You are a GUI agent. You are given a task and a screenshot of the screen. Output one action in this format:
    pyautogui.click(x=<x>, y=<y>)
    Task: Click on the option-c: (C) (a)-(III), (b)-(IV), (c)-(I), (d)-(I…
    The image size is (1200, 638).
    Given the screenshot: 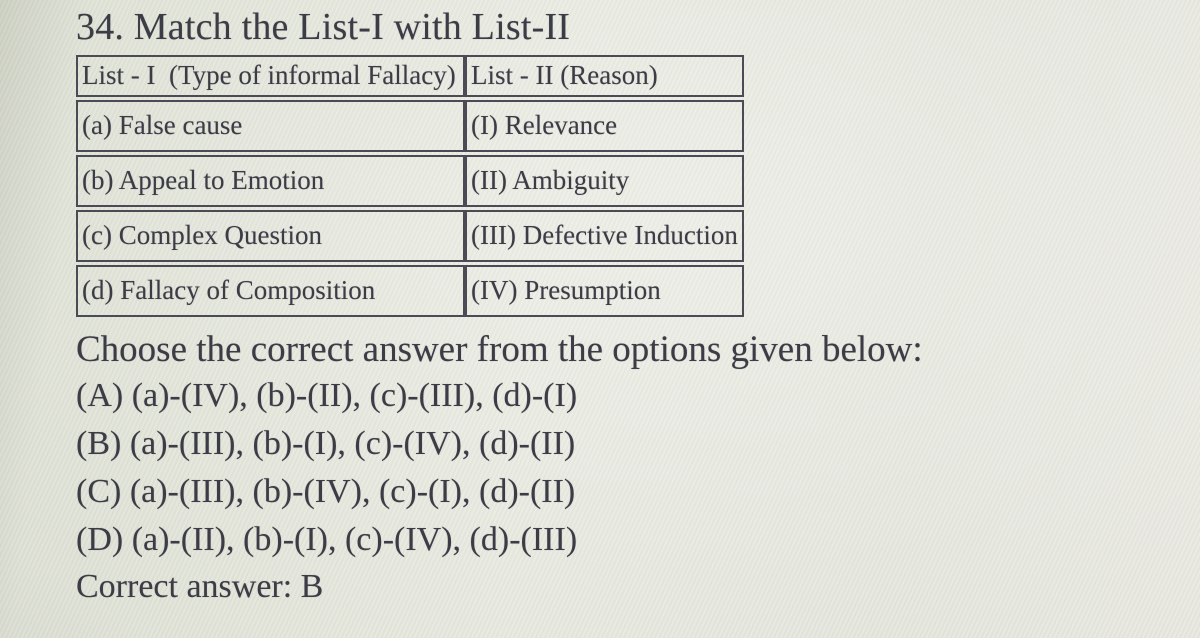 What is the action you would take?
    pyautogui.click(x=326, y=491)
    